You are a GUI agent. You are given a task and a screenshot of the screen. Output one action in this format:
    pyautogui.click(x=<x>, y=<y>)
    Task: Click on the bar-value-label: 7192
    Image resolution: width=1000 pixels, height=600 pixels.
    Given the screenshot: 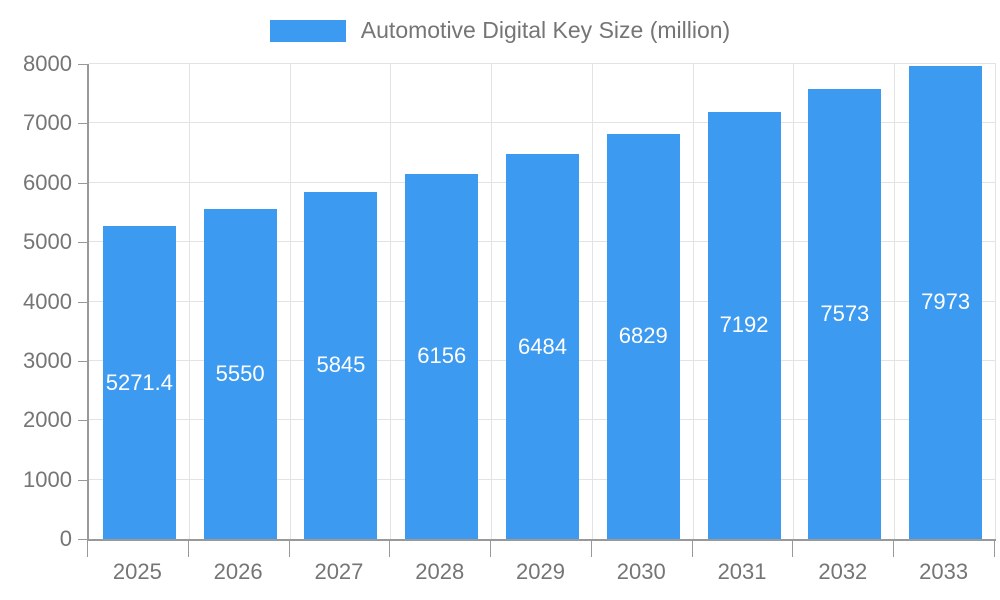 What is the action you would take?
    pyautogui.click(x=744, y=325)
    